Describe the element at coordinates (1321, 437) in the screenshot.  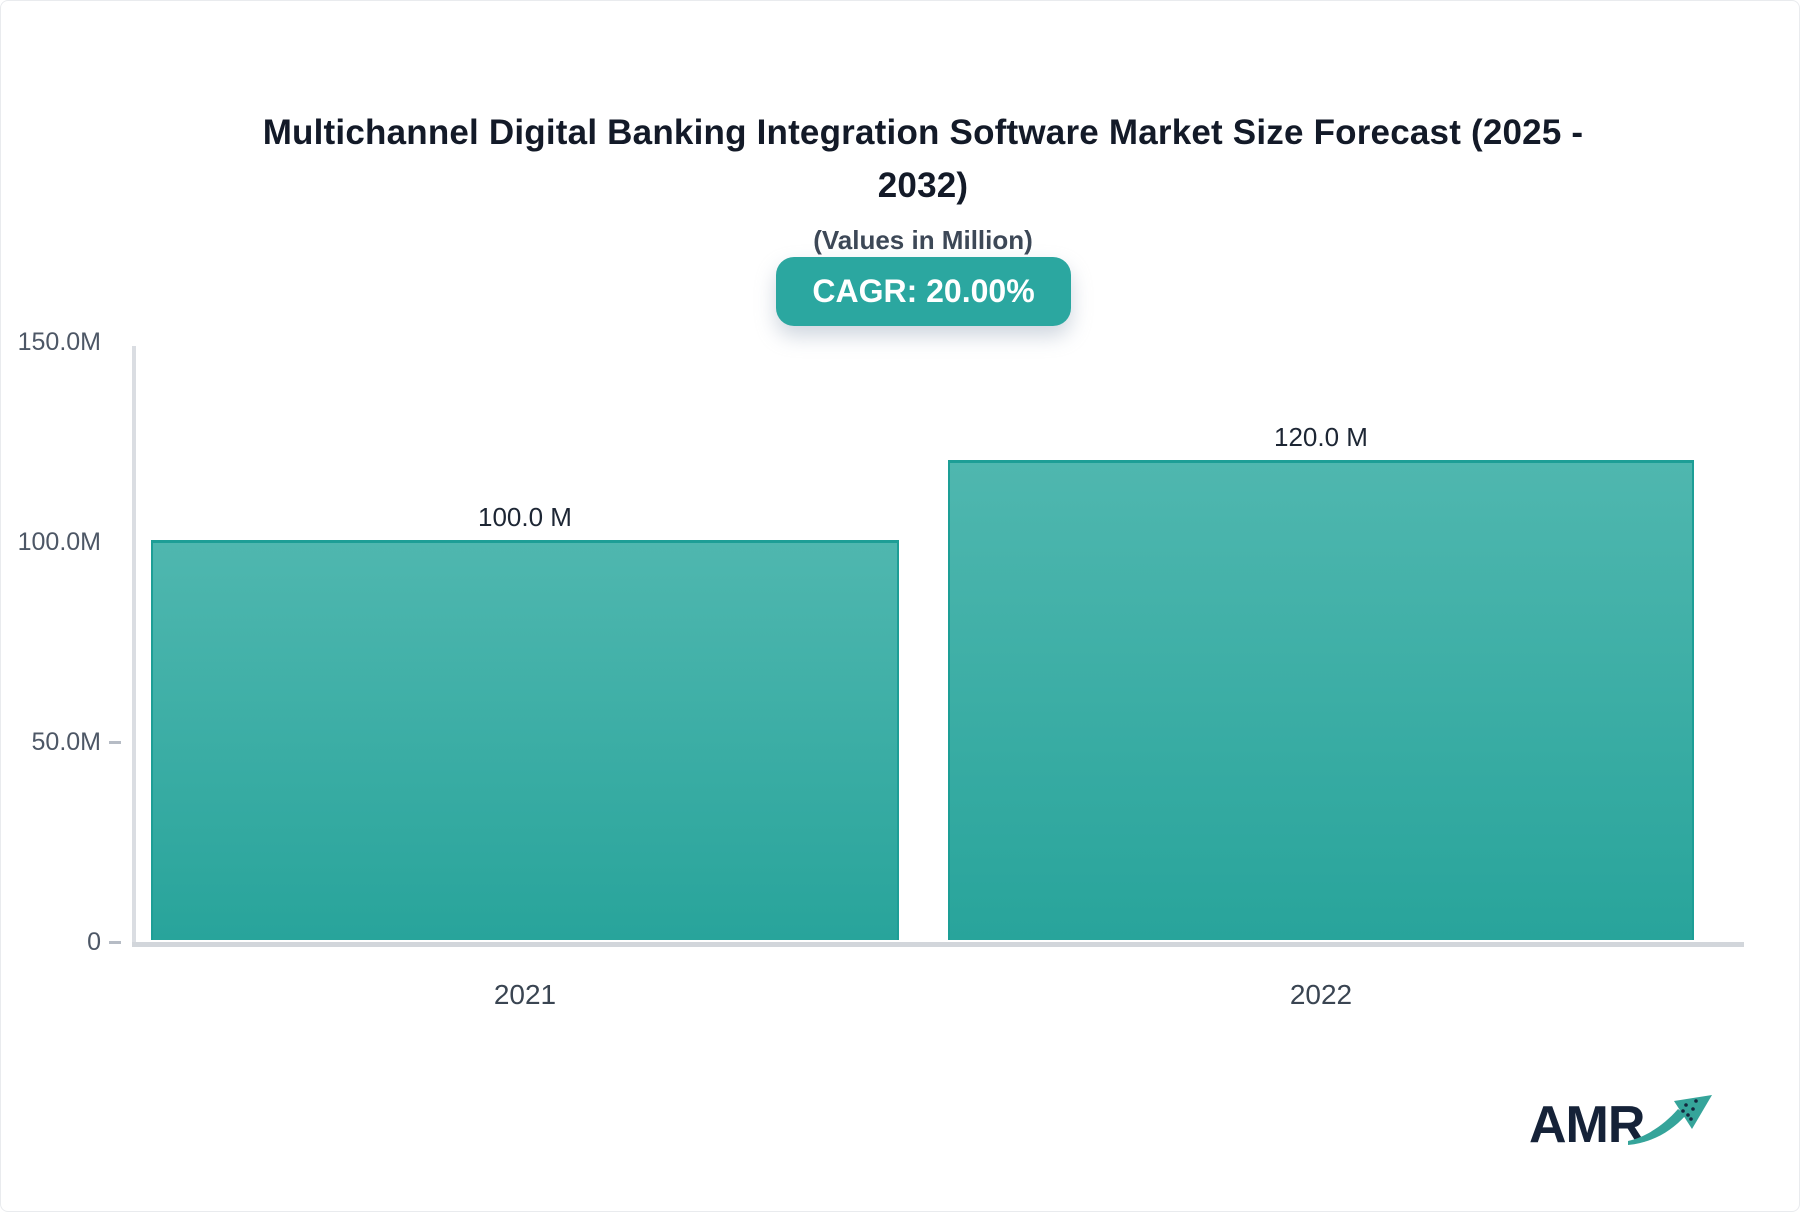
I see `bar-value-label: 120.0 M` at that location.